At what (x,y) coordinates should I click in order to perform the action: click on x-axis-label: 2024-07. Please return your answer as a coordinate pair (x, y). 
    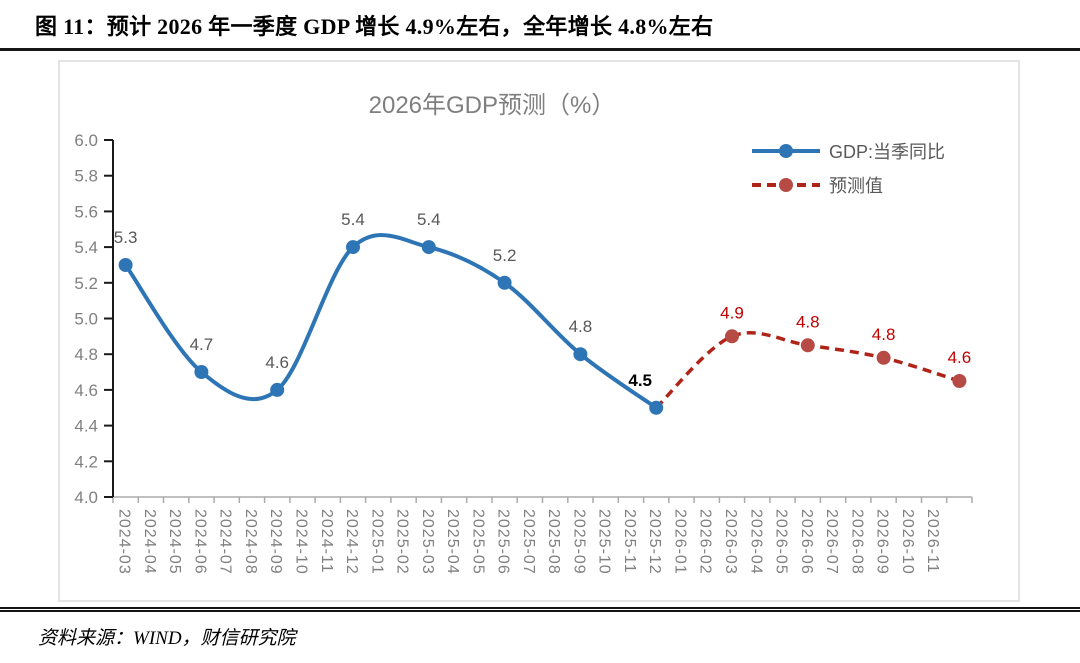
    Looking at the image, I should click on (225, 542).